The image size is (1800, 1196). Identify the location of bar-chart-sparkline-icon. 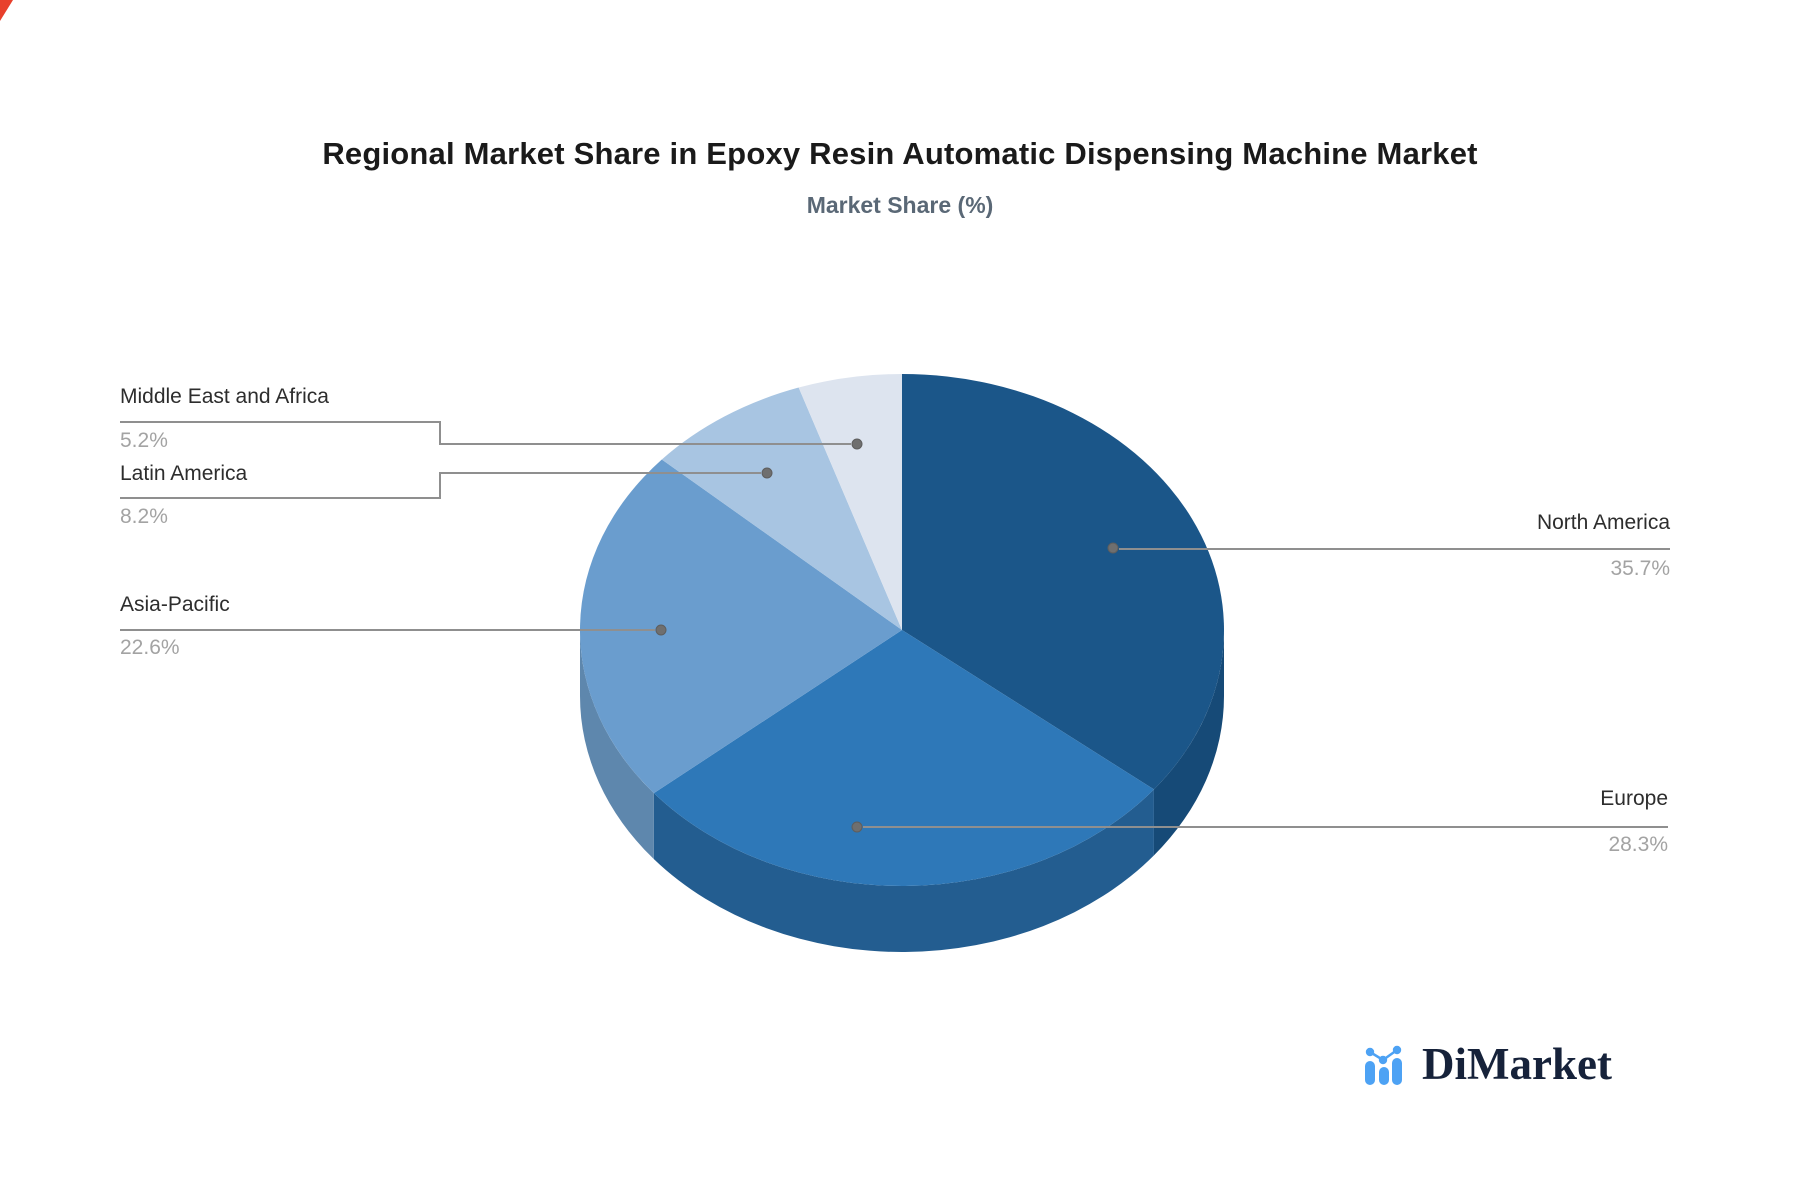
(1383, 1065).